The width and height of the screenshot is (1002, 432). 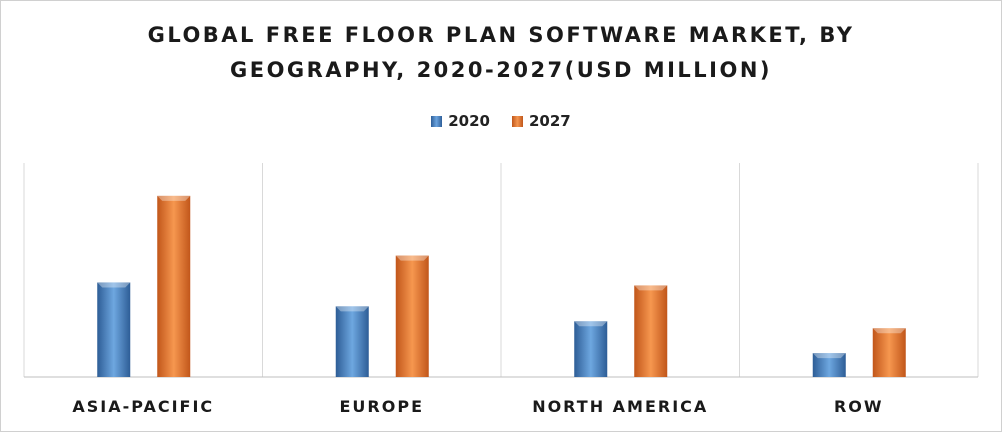 What do you see at coordinates (517, 121) in the screenshot?
I see `legend-swatch-2027` at bounding box center [517, 121].